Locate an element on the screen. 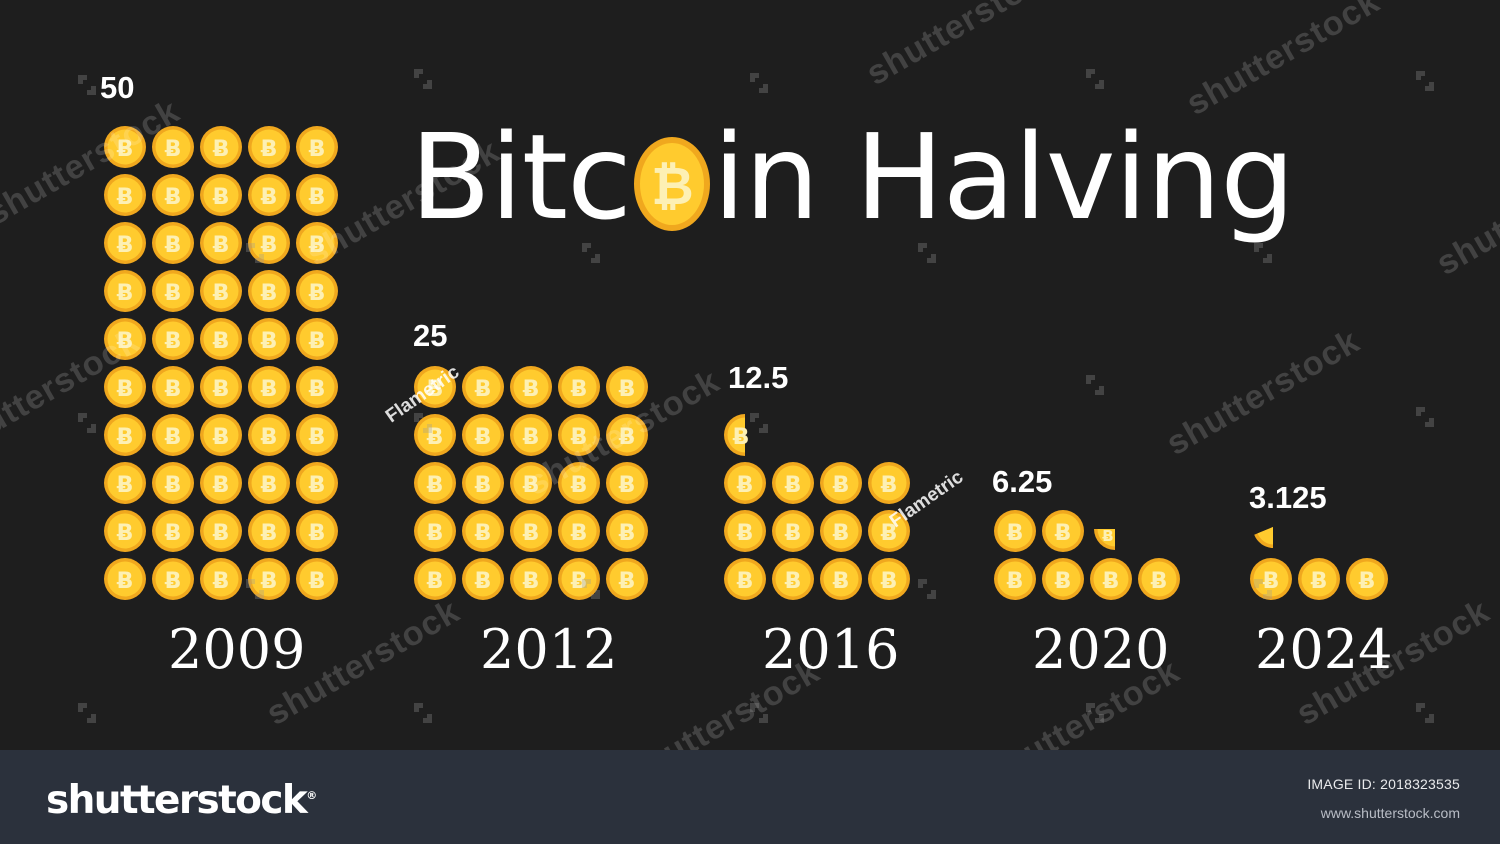  reward-value-2020: 6.25 is located at coordinates (1022, 481).